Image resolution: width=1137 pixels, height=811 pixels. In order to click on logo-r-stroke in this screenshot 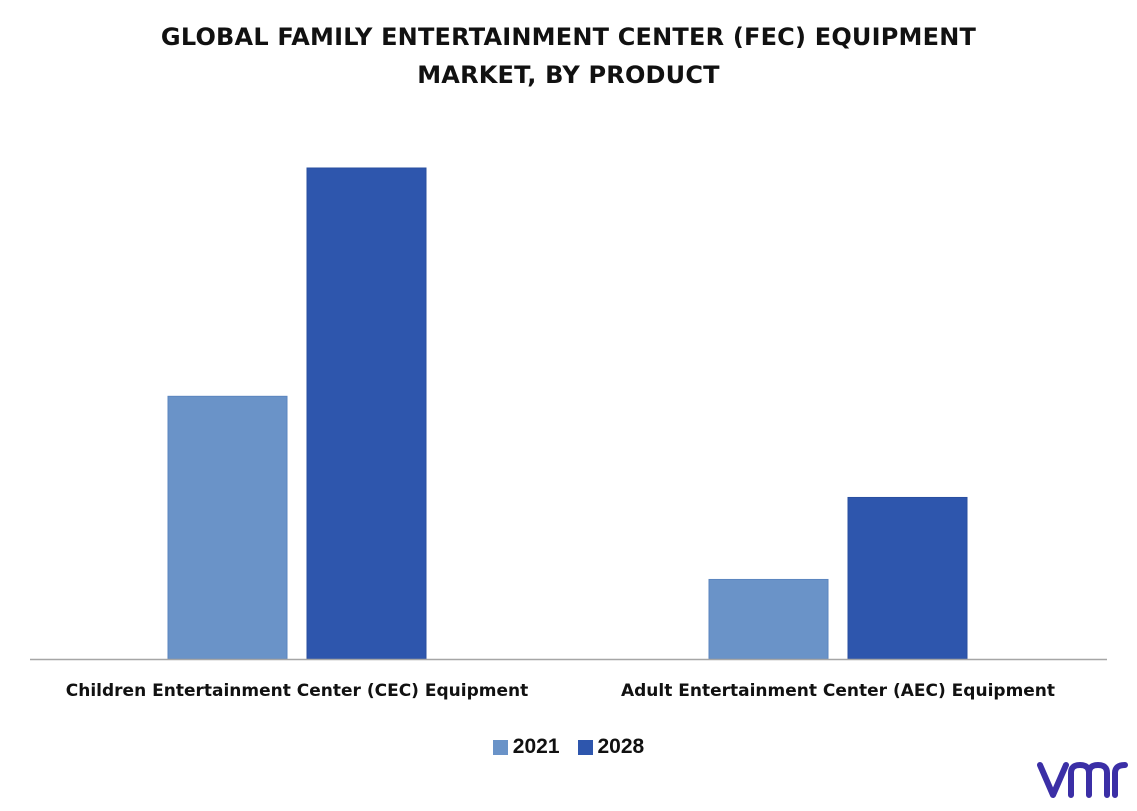, I will do `click(1120, 780)`.